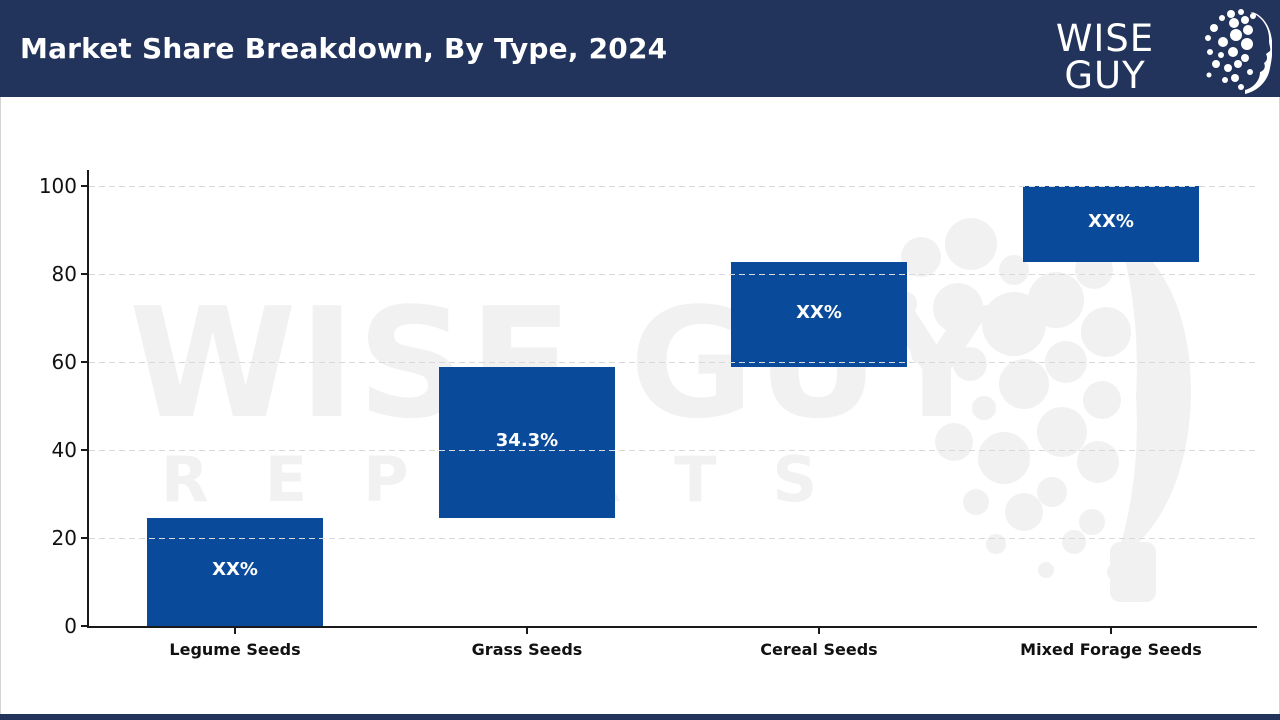 The height and width of the screenshot is (720, 1280). Describe the element at coordinates (235, 649) in the screenshot. I see `x-tick-label: Legume Seeds` at that location.